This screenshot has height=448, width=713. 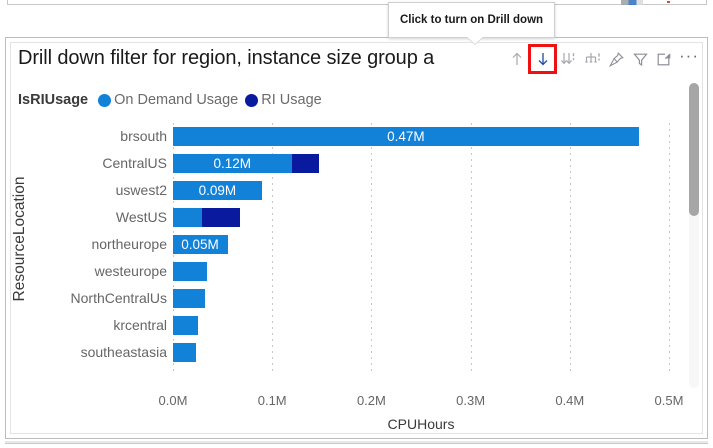 What do you see at coordinates (291, 100) in the screenshot?
I see `legend-item-label: RI Usage` at bounding box center [291, 100].